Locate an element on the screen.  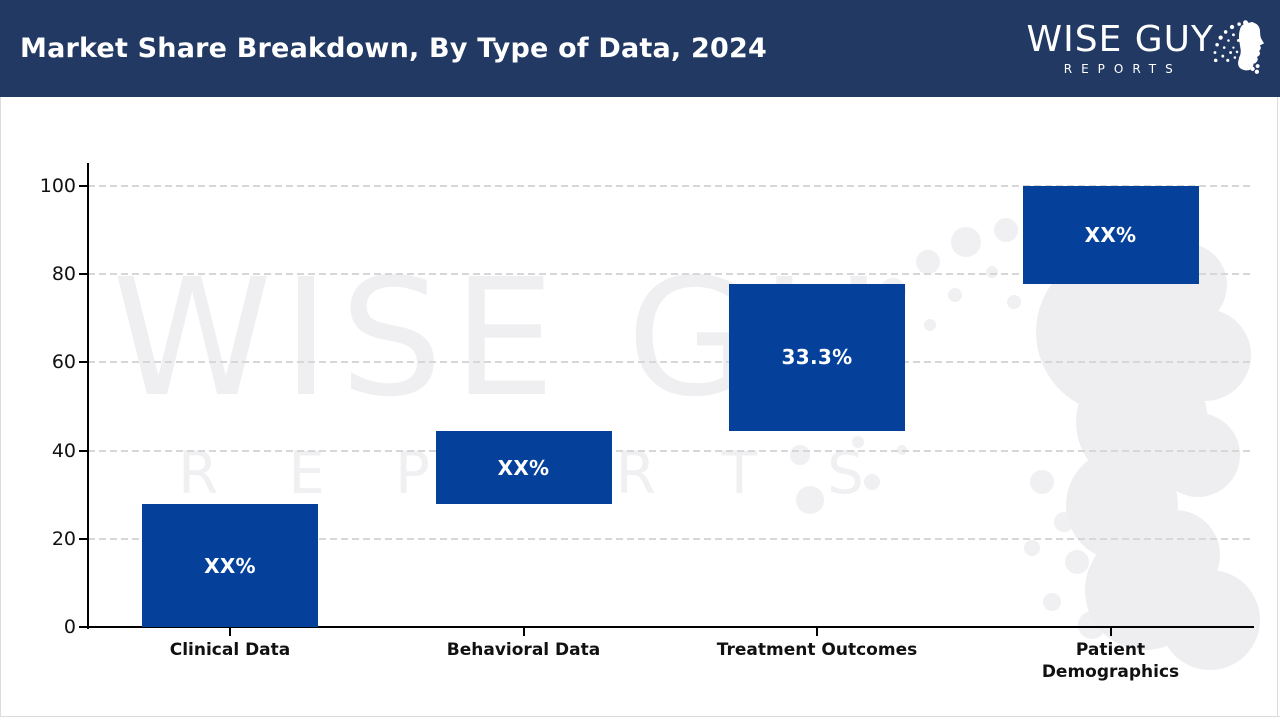
bar-value-label-behavioral-data: XX% is located at coordinates (523, 467).